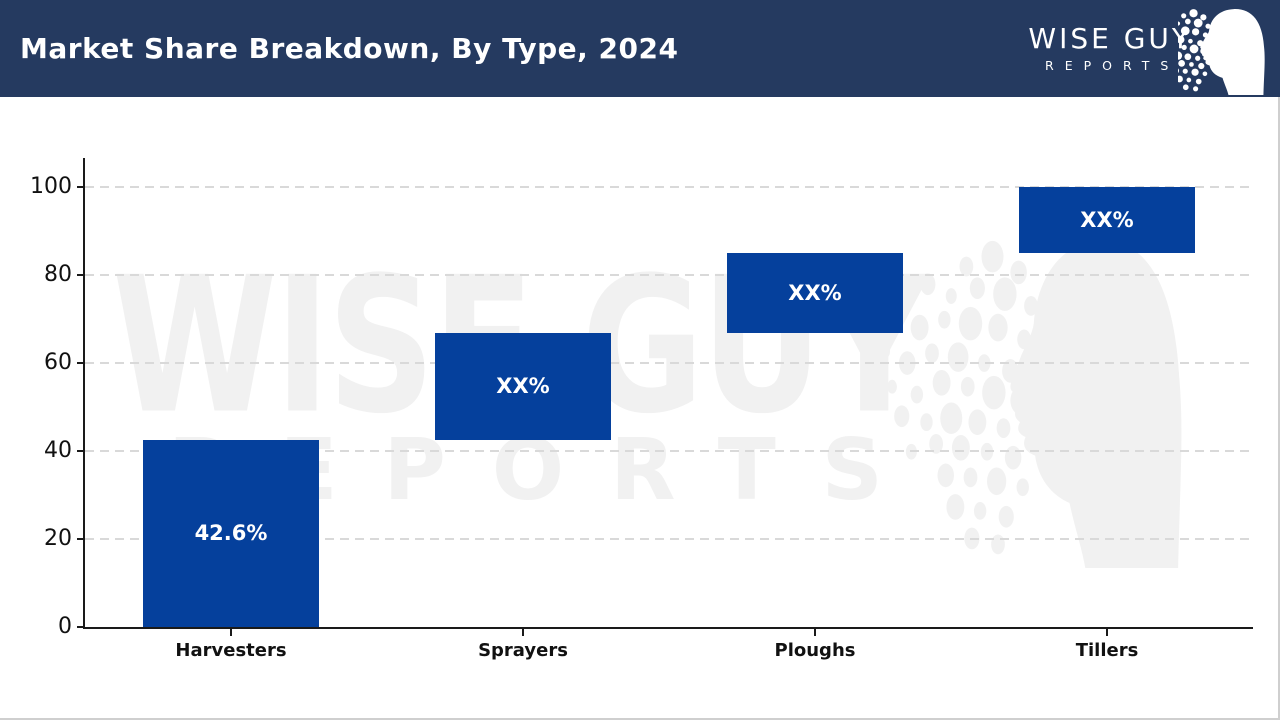  What do you see at coordinates (231, 632) in the screenshot?
I see `x-tick-mark-harvesters` at bounding box center [231, 632].